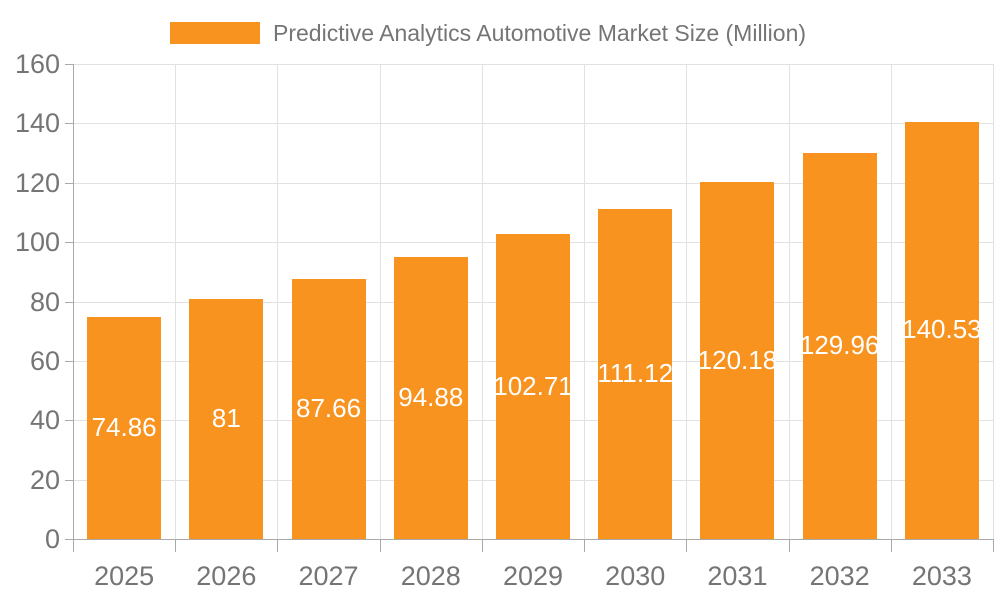 The image size is (1000, 600). I want to click on x-axis-line, so click(533, 539).